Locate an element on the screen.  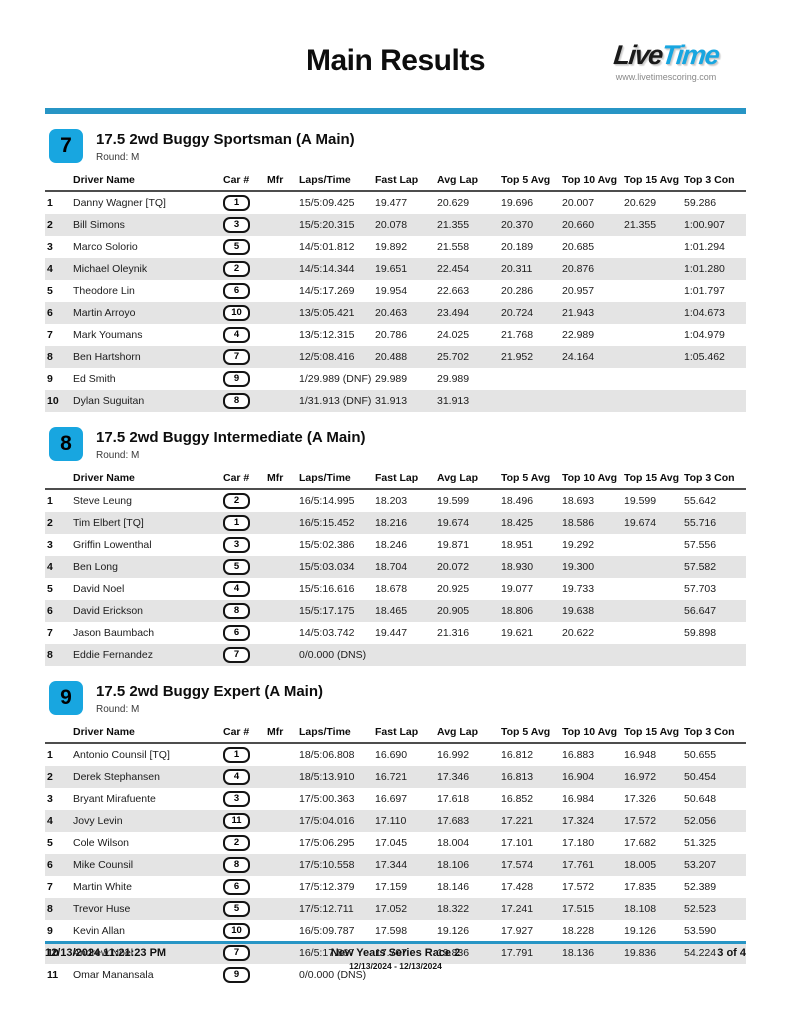
driver-name-cell: Tim Elbert [TQ] is located at coordinates (108, 523).